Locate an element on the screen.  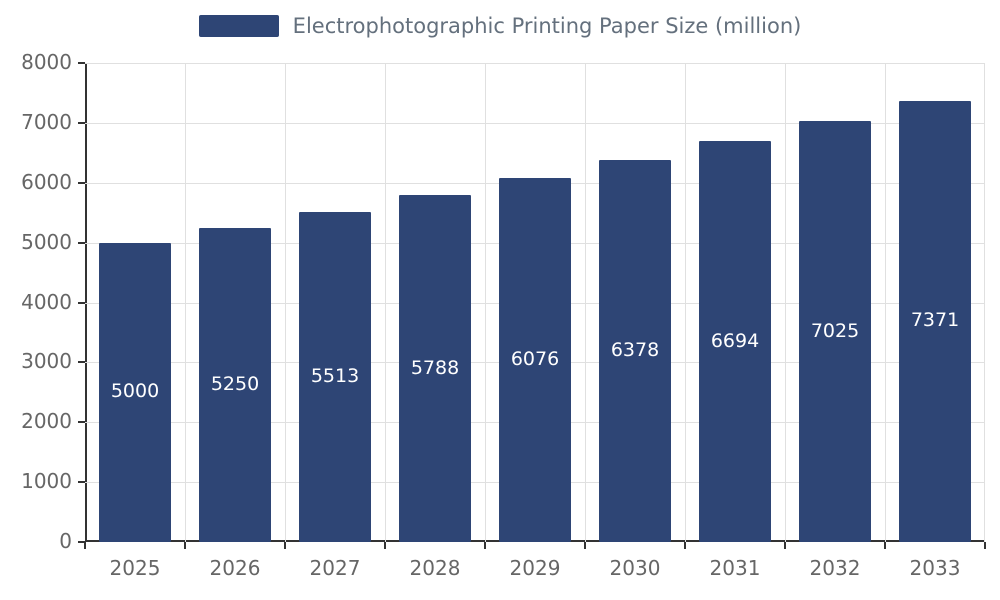
bar-value-label: 5788 is located at coordinates (435, 367).